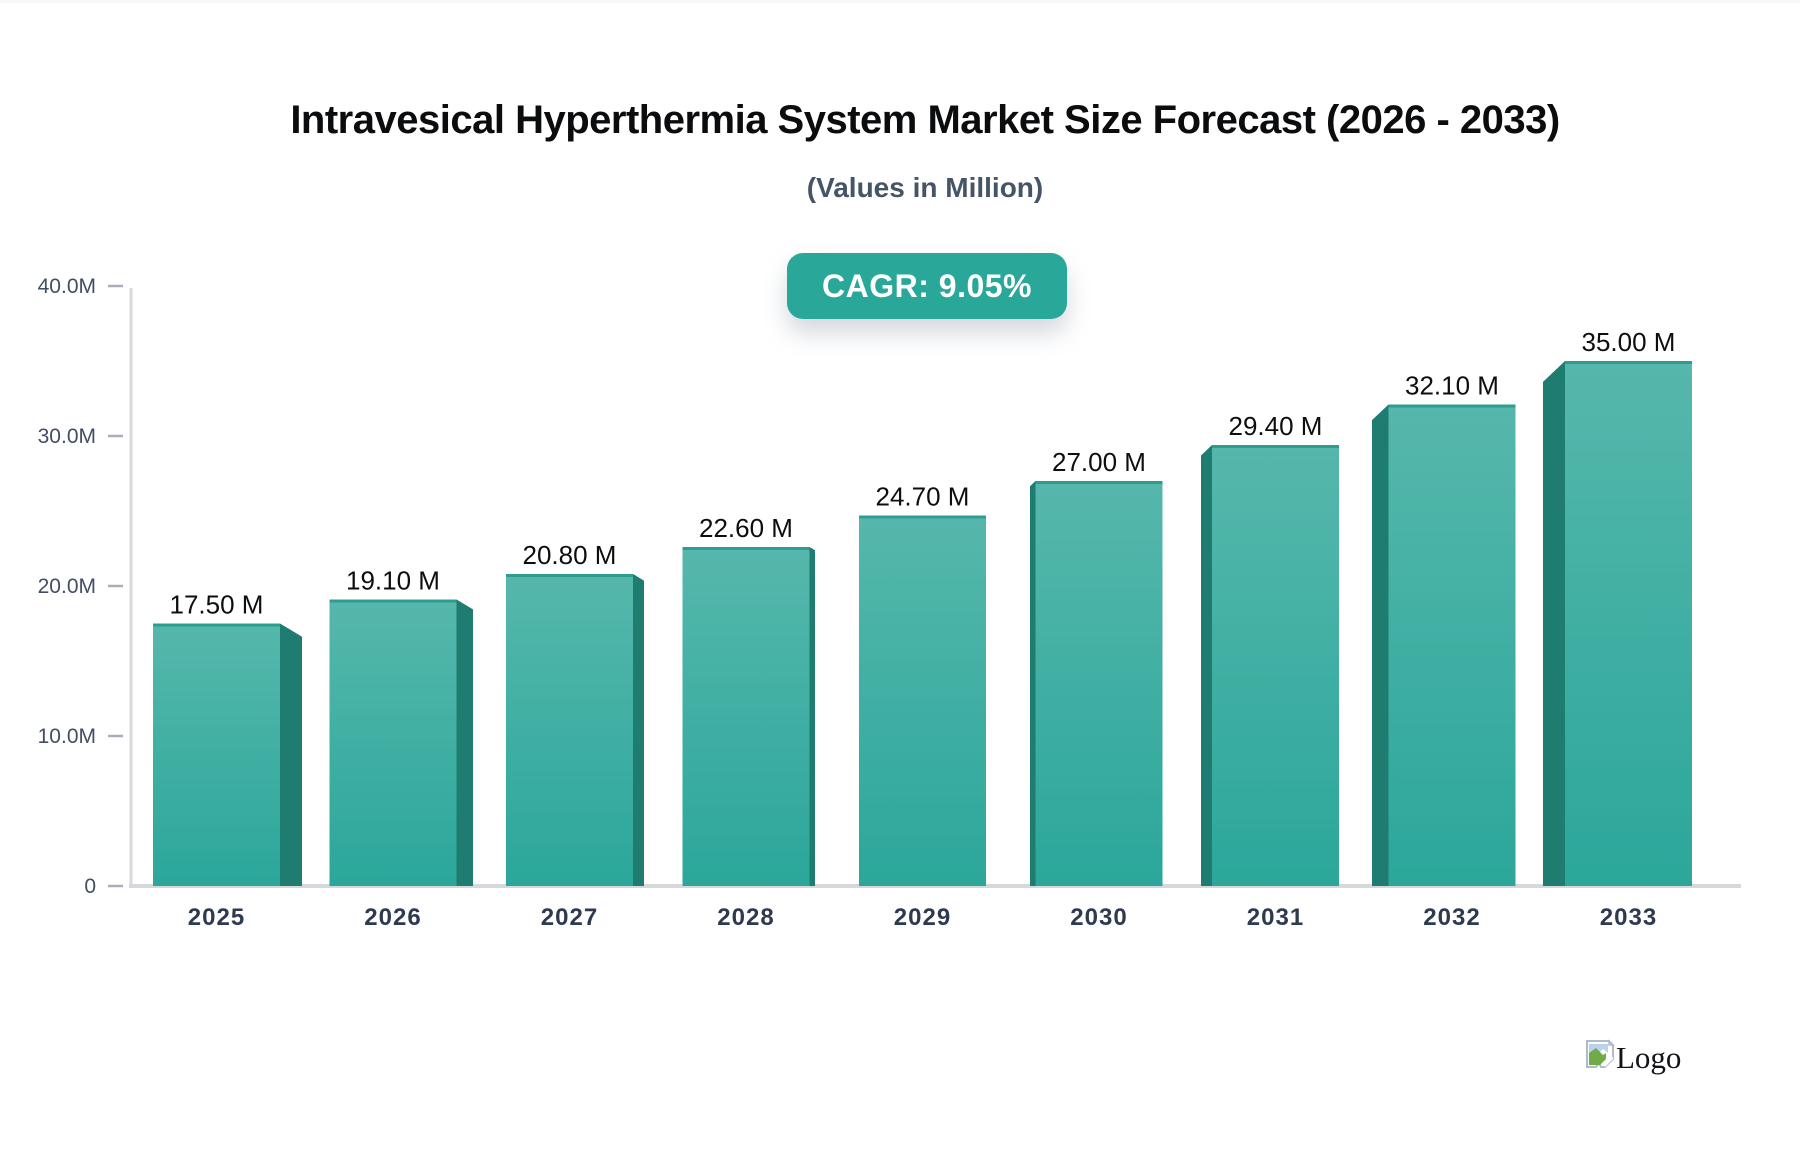  Describe the element at coordinates (1600, 1053) in the screenshot. I see `broken-image-icon` at that location.